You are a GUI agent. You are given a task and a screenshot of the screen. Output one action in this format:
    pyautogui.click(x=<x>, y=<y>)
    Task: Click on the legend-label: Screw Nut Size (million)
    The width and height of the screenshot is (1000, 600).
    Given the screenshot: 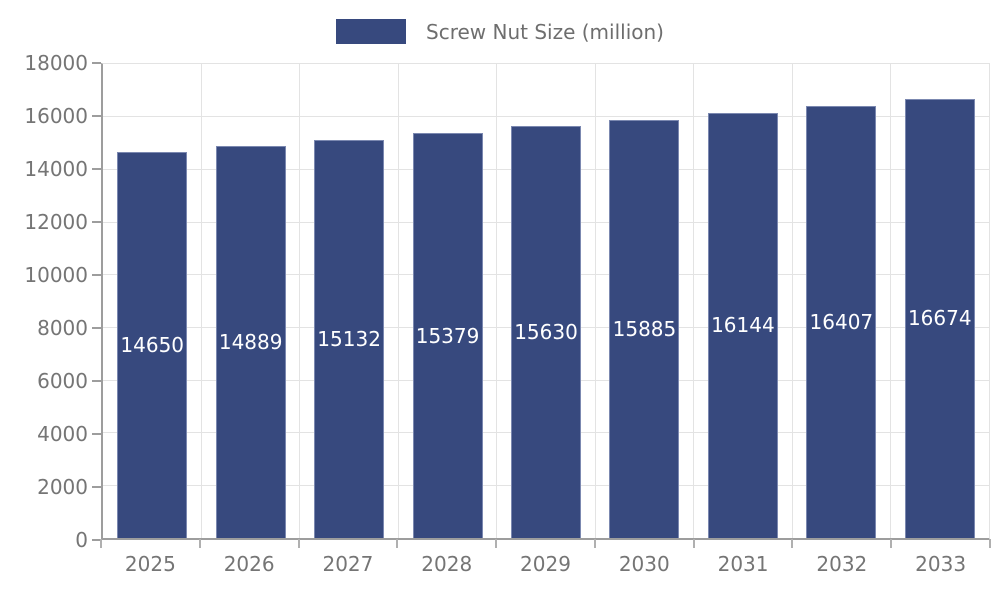 What is the action you would take?
    pyautogui.click(x=545, y=31)
    